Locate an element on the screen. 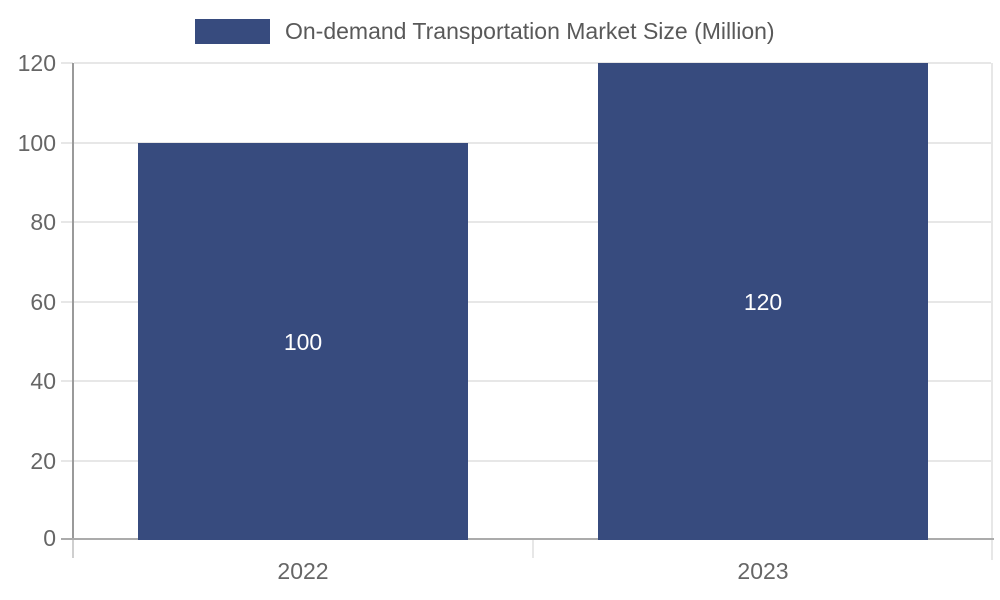 The width and height of the screenshot is (1000, 600). y-axis-tick-label: 20 is located at coordinates (43, 461).